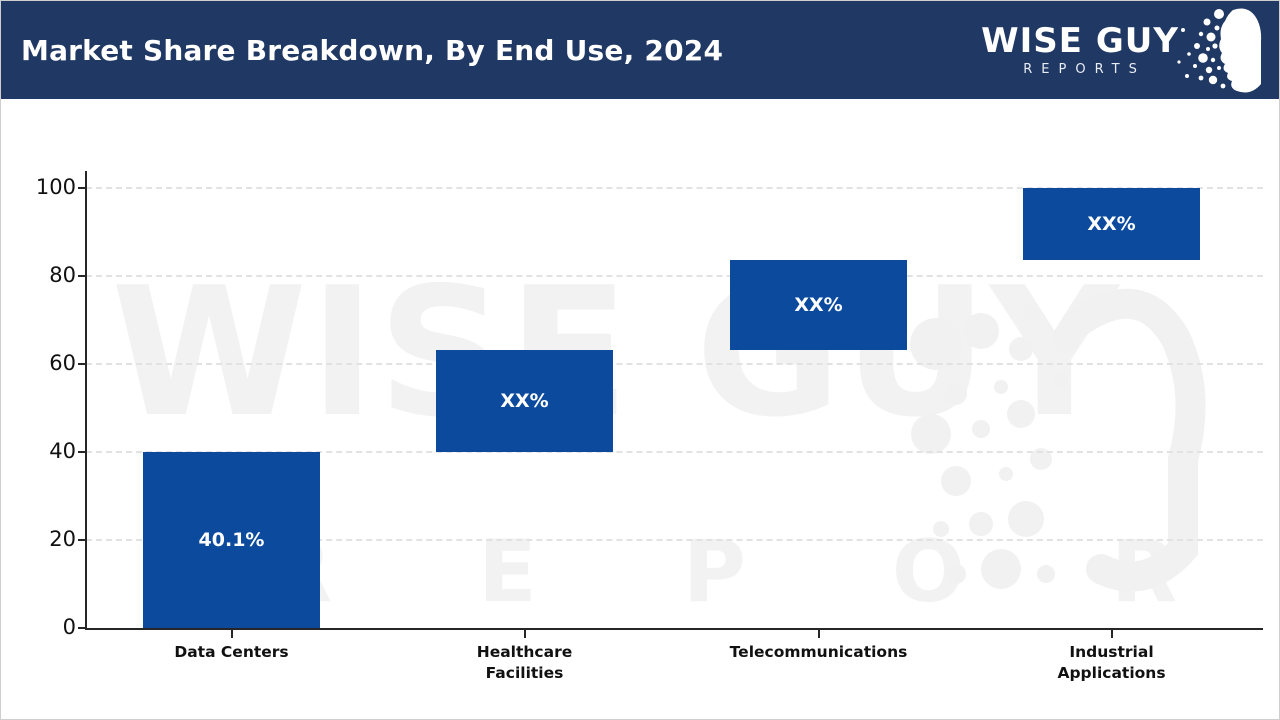 The height and width of the screenshot is (720, 1280). I want to click on waterfall-bar: 40.1%, so click(231, 539).